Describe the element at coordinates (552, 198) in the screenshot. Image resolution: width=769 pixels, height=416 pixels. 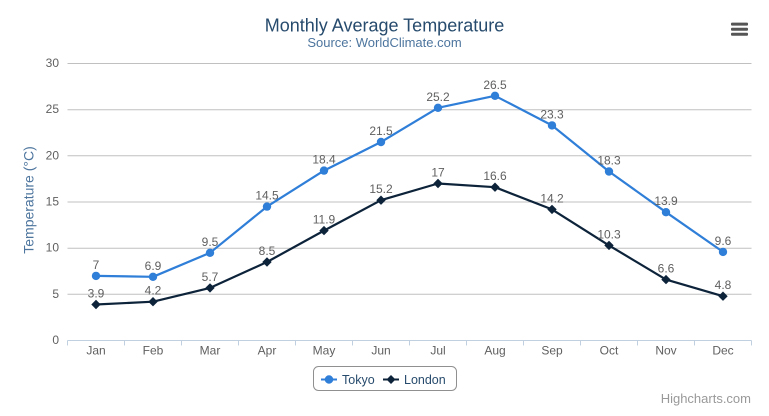
I see `svg-text: 14.2` at that location.